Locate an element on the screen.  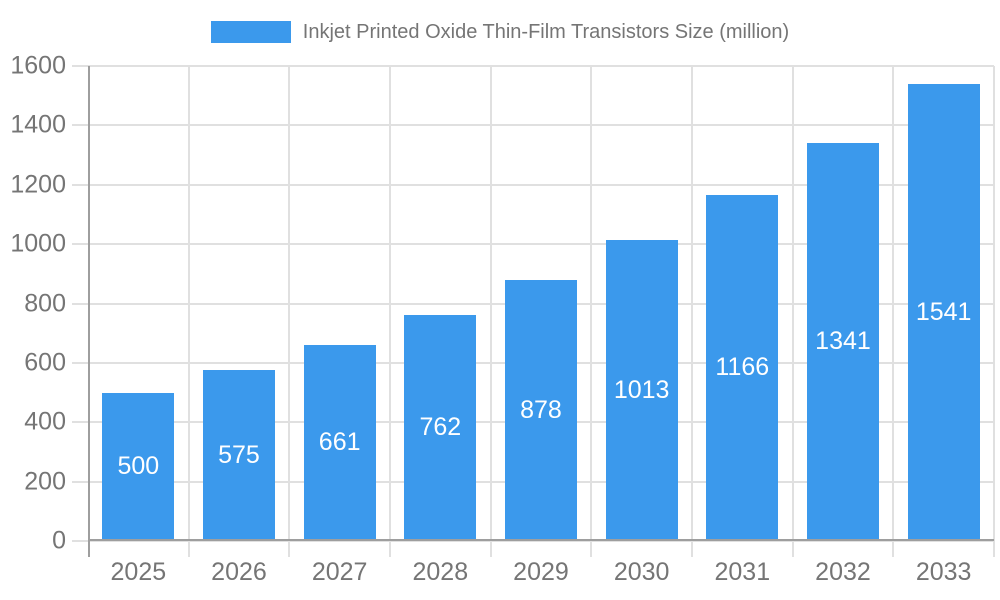
y-axis-tick-label: 200 is located at coordinates (45, 481).